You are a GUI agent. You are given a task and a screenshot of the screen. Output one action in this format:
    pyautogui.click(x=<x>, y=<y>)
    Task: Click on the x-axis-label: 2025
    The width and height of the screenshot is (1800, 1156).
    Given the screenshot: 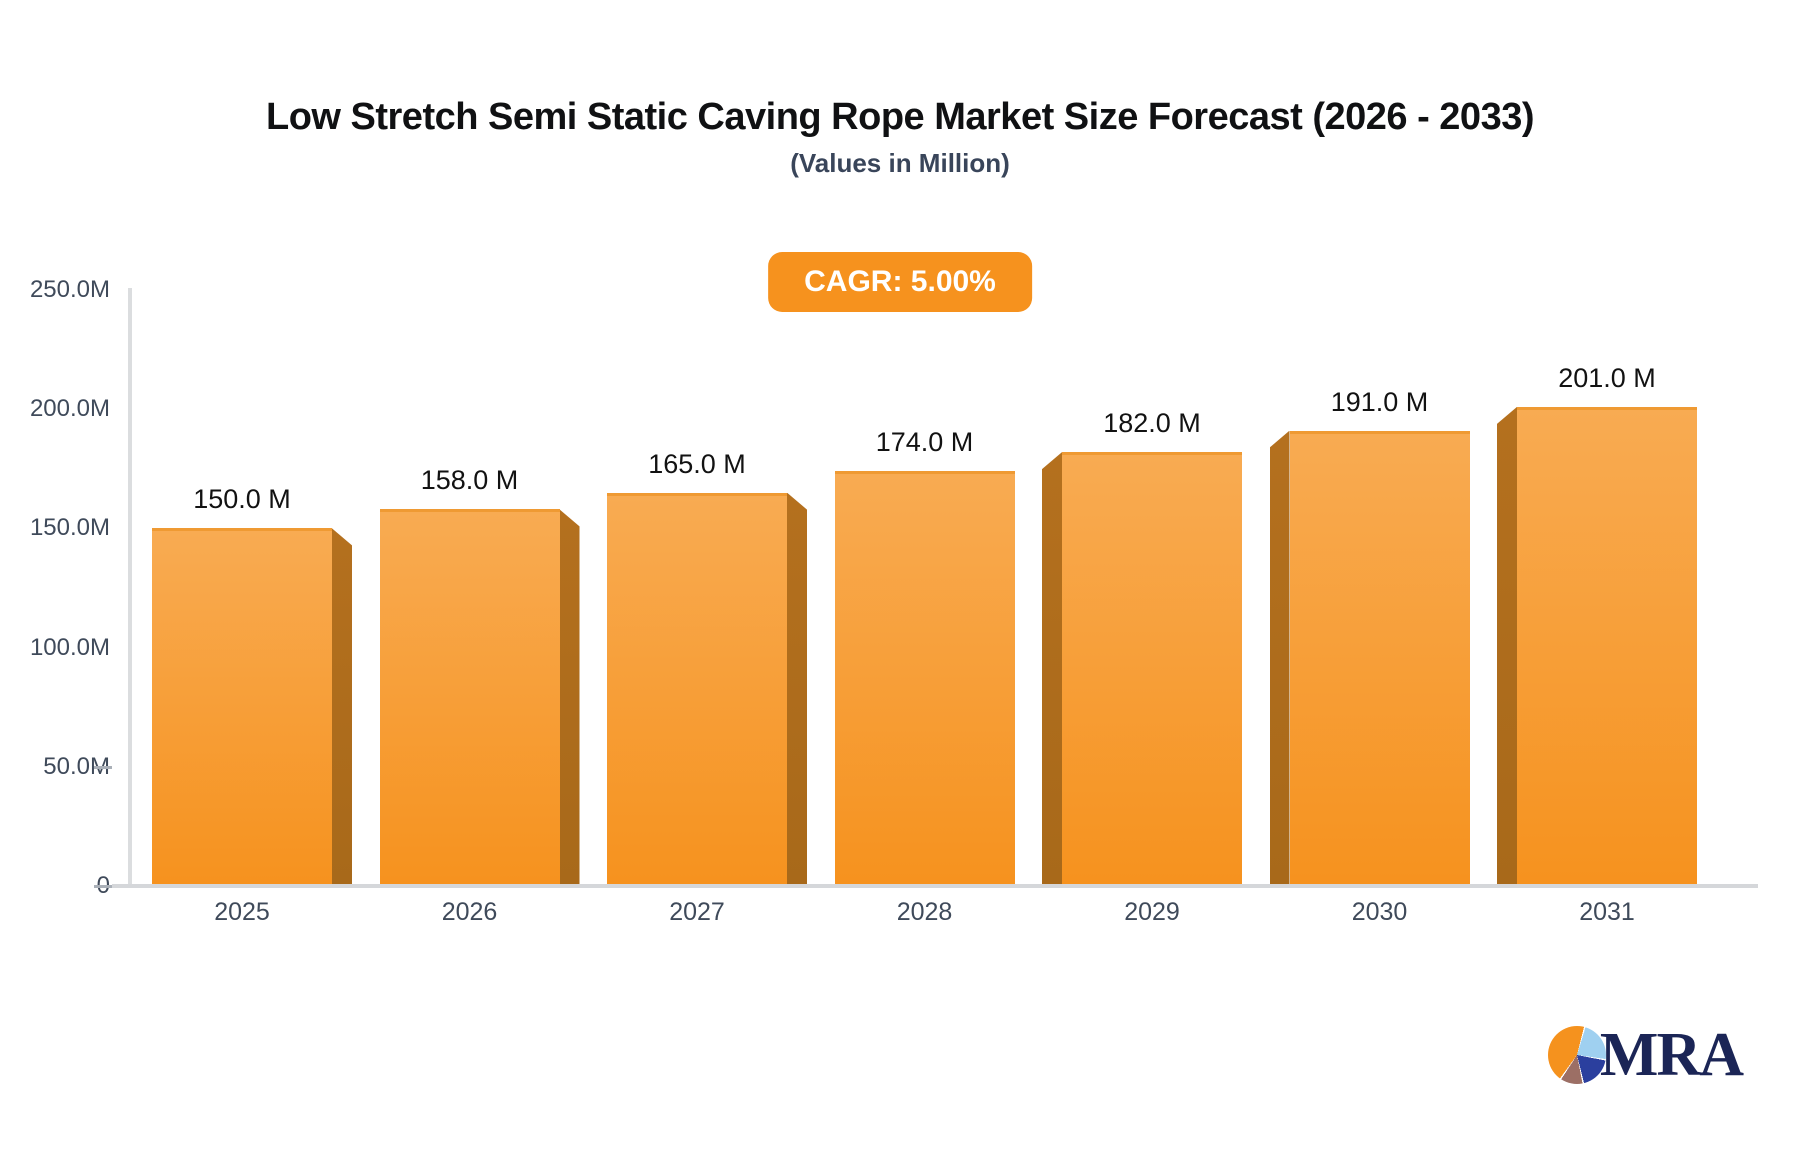 What is the action you would take?
    pyautogui.click(x=242, y=912)
    